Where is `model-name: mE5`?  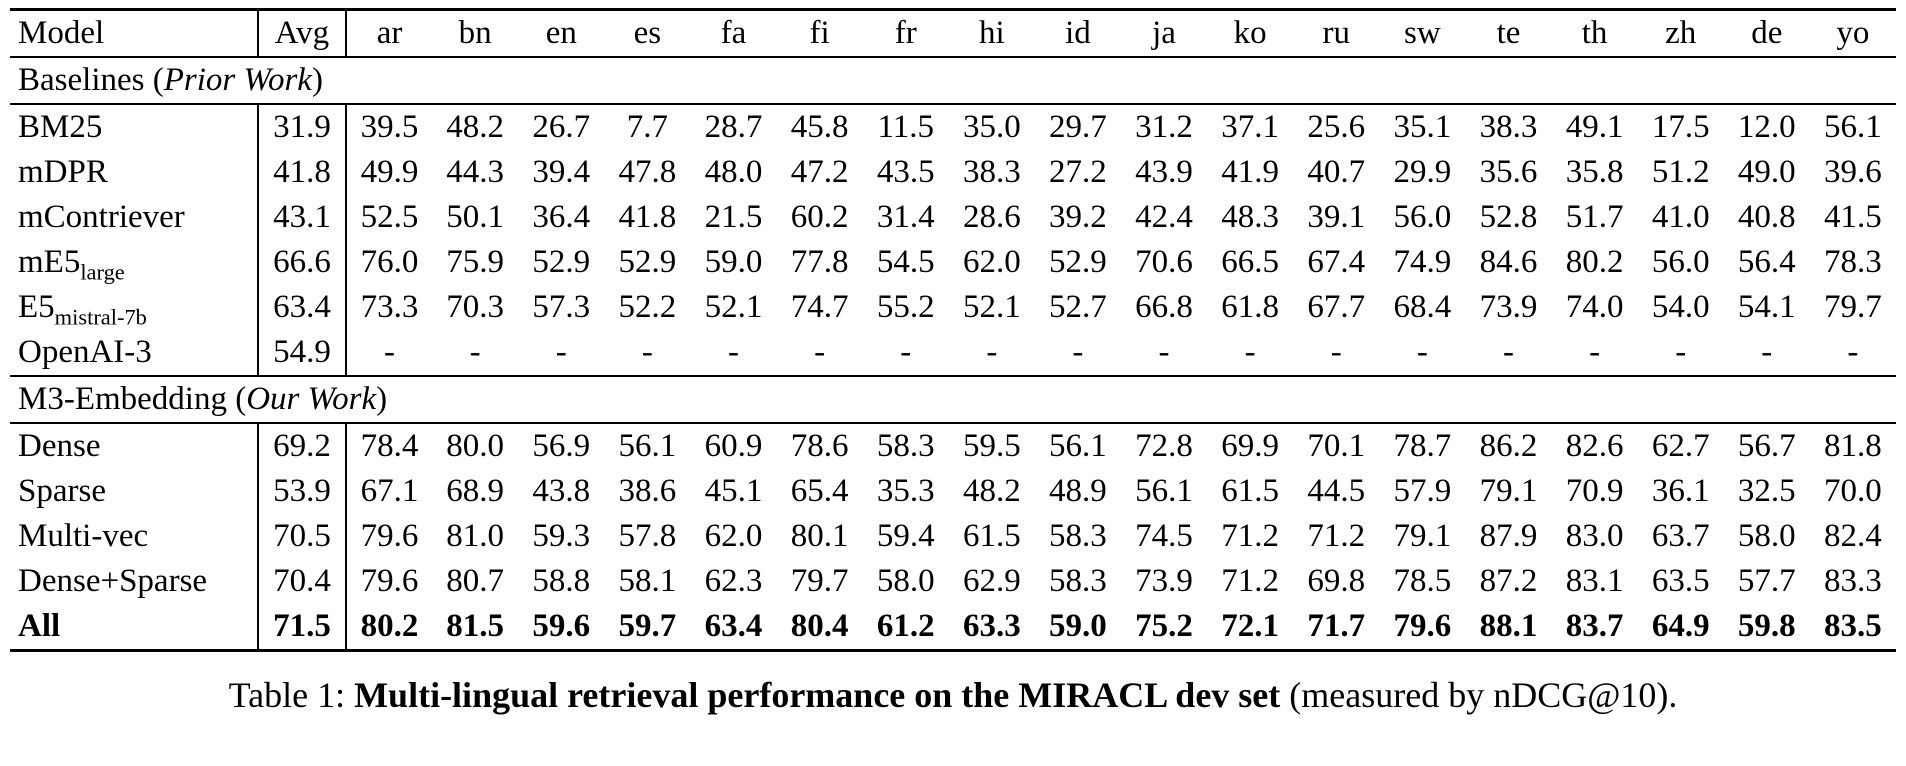 model-name: mE5 is located at coordinates (49, 262).